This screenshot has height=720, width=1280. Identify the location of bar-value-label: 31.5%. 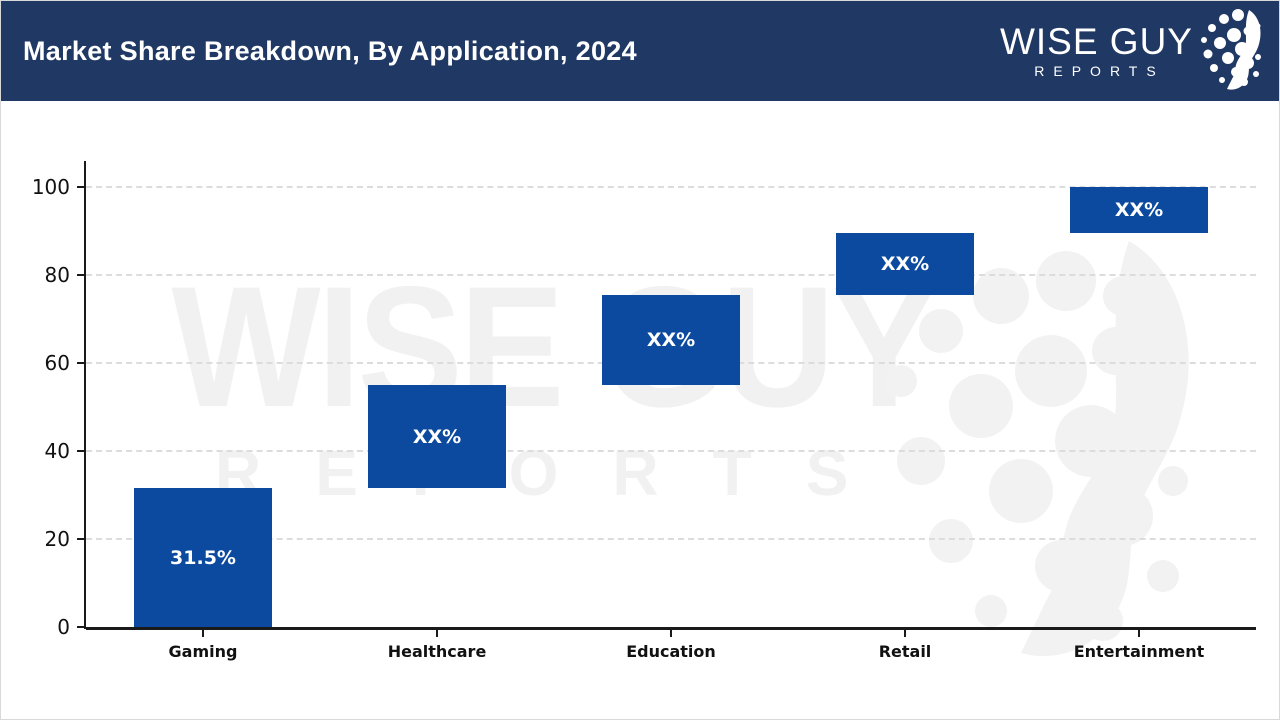
(203, 557).